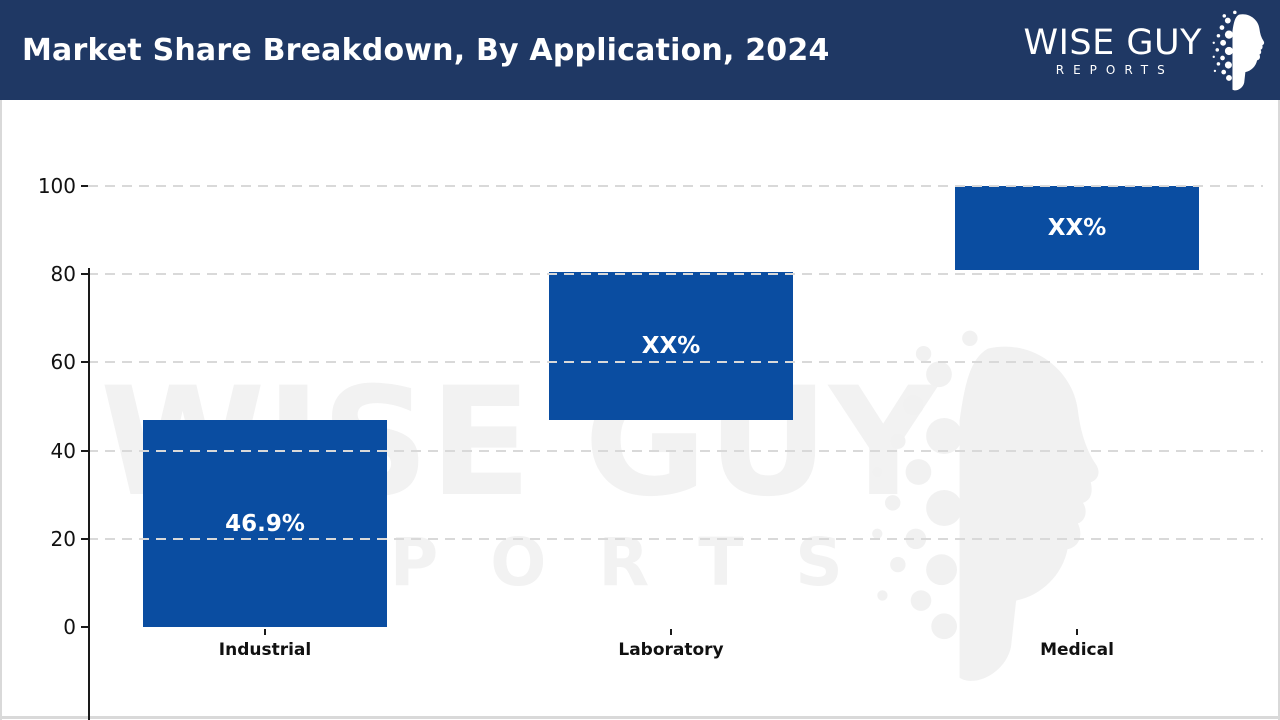 This screenshot has width=1280, height=720. I want to click on logo-wordmark-line1: WISE GUY, so click(1112, 43).